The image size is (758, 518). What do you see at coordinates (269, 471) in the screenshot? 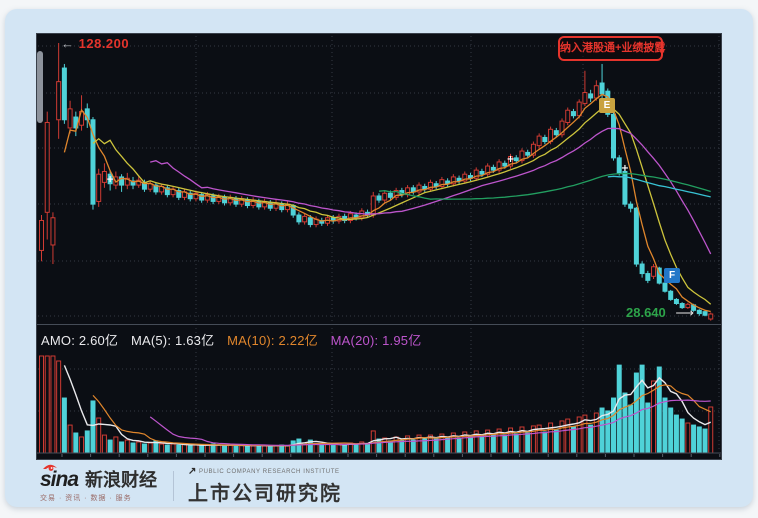
I see `institute-name-en: PUBLIC COMPANY RESEARCH INSTITUTE` at bounding box center [269, 471].